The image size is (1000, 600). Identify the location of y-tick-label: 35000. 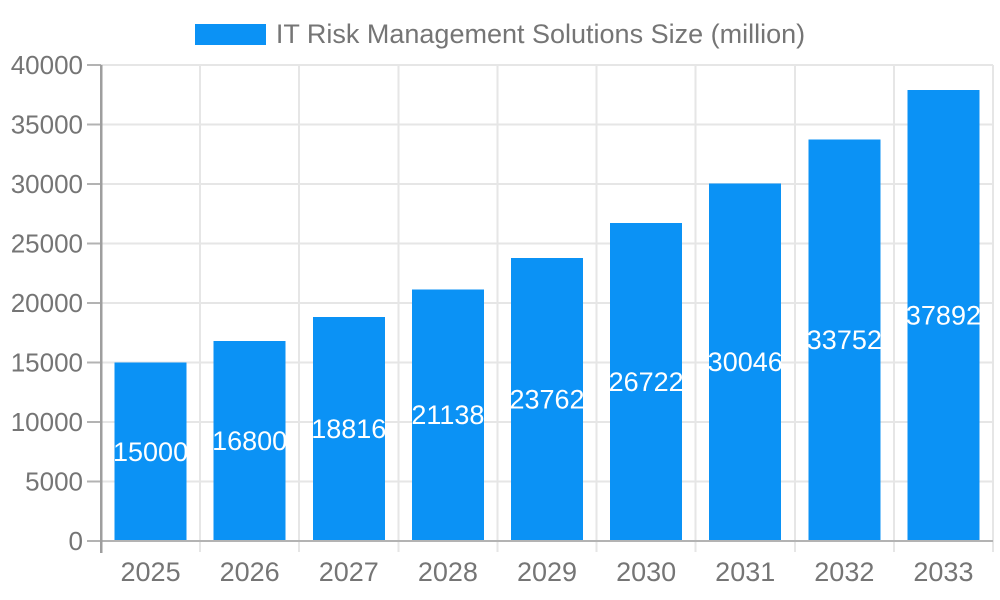
(47, 125).